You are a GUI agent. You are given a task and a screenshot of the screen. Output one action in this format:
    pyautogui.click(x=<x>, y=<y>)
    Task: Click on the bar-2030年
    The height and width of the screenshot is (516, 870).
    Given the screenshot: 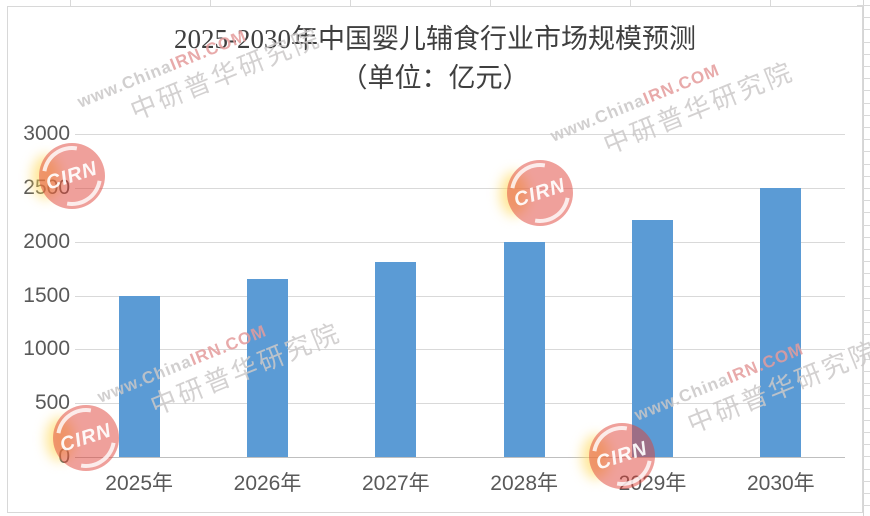 What is the action you would take?
    pyautogui.click(x=781, y=322)
    